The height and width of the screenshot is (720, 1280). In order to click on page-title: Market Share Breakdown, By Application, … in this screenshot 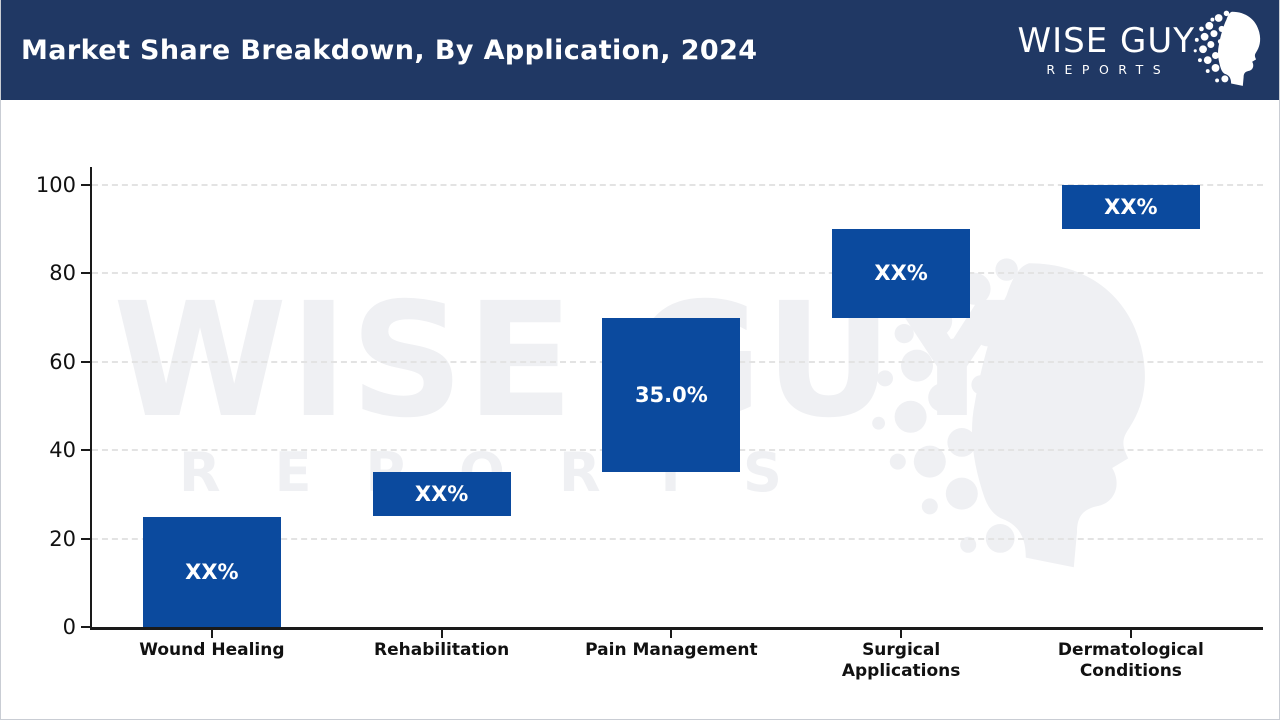, I will do `click(389, 50)`.